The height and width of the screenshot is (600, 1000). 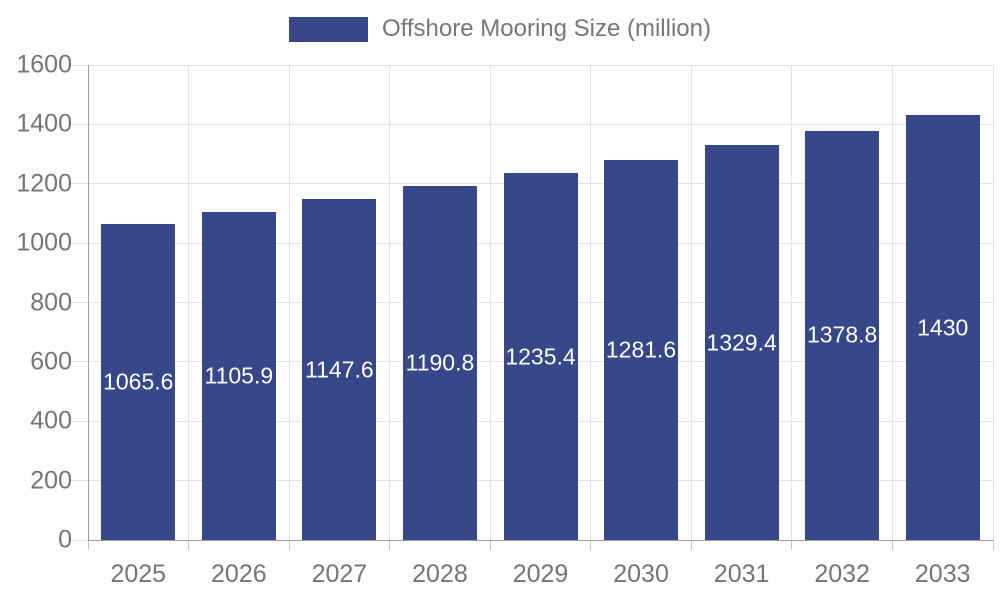 What do you see at coordinates (641, 574) in the screenshot?
I see `x-axis-tick-label: 2030` at bounding box center [641, 574].